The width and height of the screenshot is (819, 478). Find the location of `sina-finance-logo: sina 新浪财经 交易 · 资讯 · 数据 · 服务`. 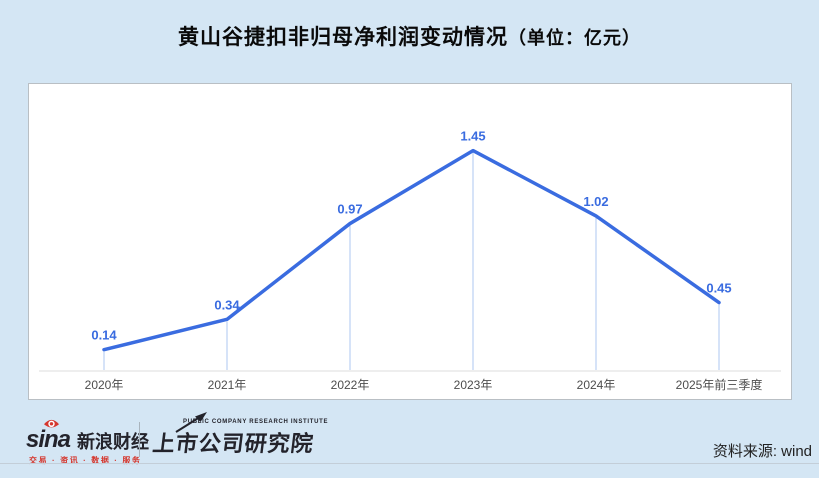

sina-finance-logo: sina 新浪财经 交易 · 资讯 · 数据 · 服务 is located at coordinates (88, 442).